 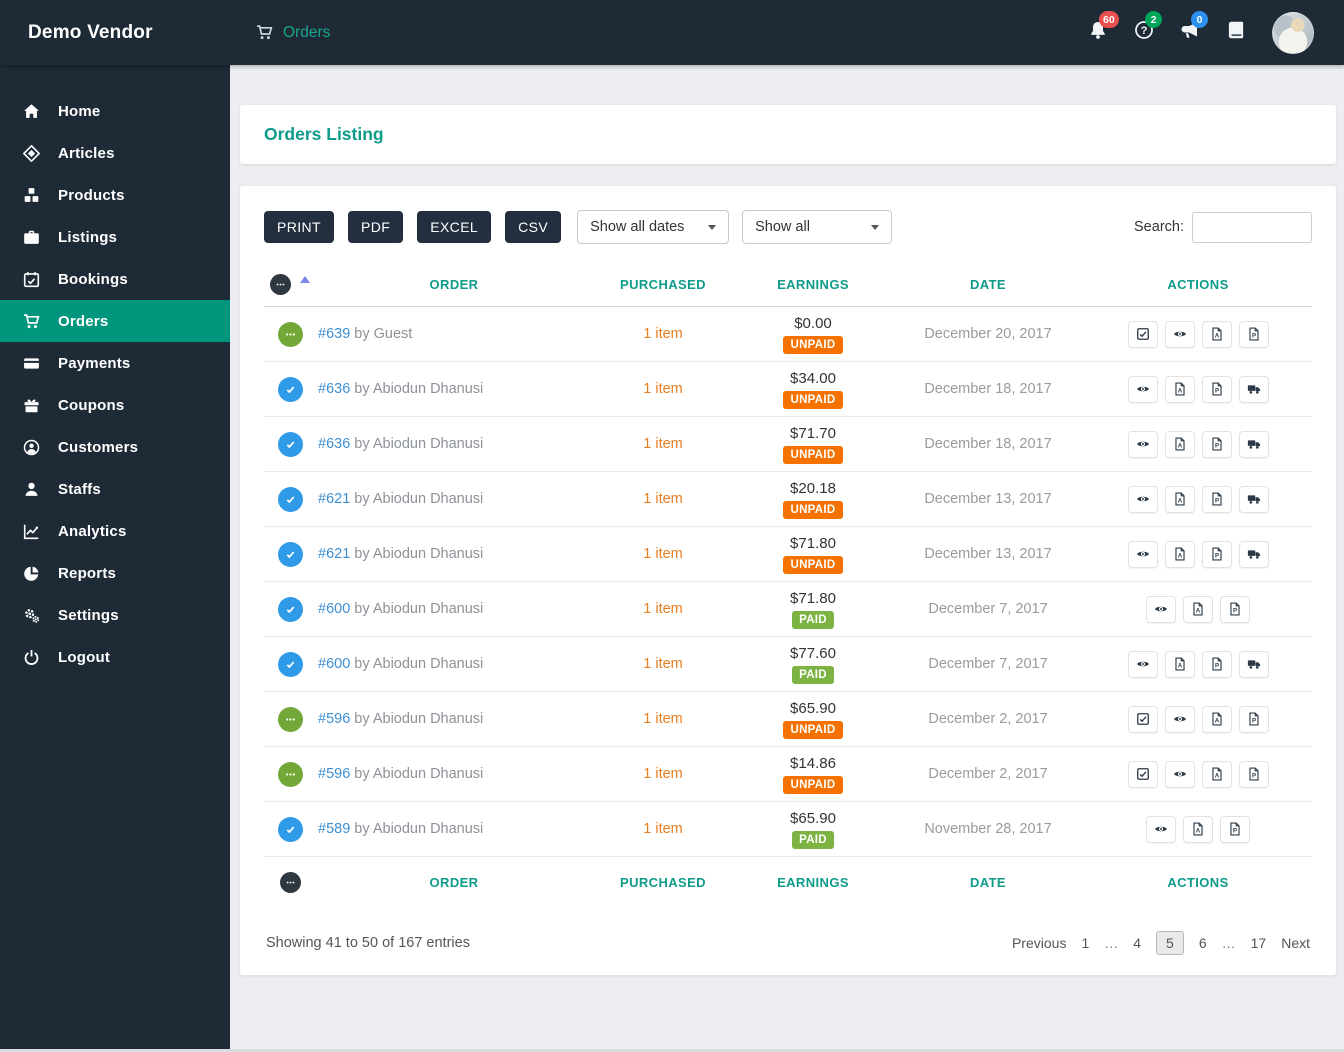 What do you see at coordinates (115, 279) in the screenshot?
I see `sidebar-item-bookings: Bookings` at bounding box center [115, 279].